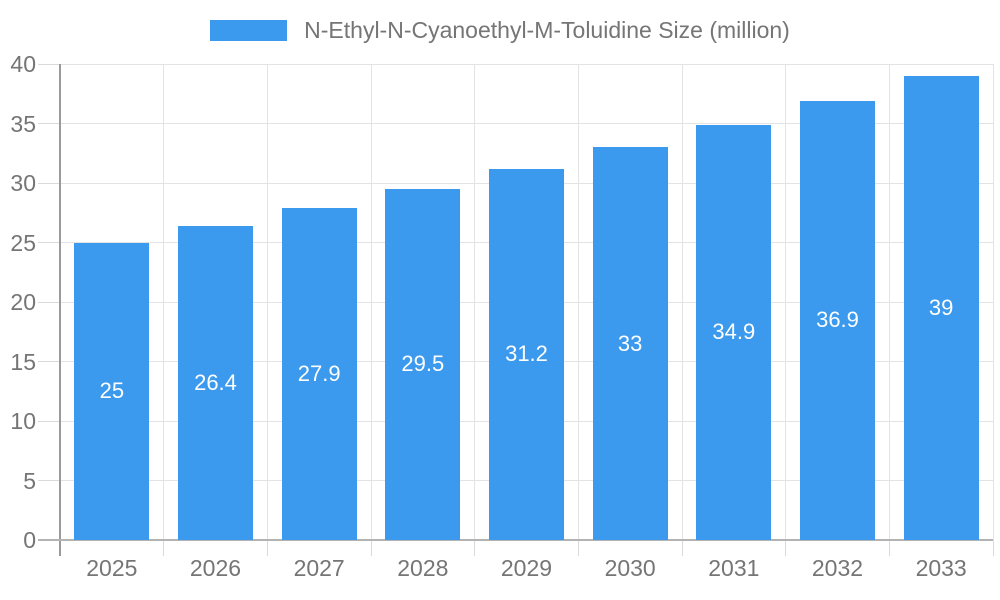 Image resolution: width=1000 pixels, height=600 pixels. Describe the element at coordinates (734, 568) in the screenshot. I see `x-axis-tick-label: 2031` at that location.